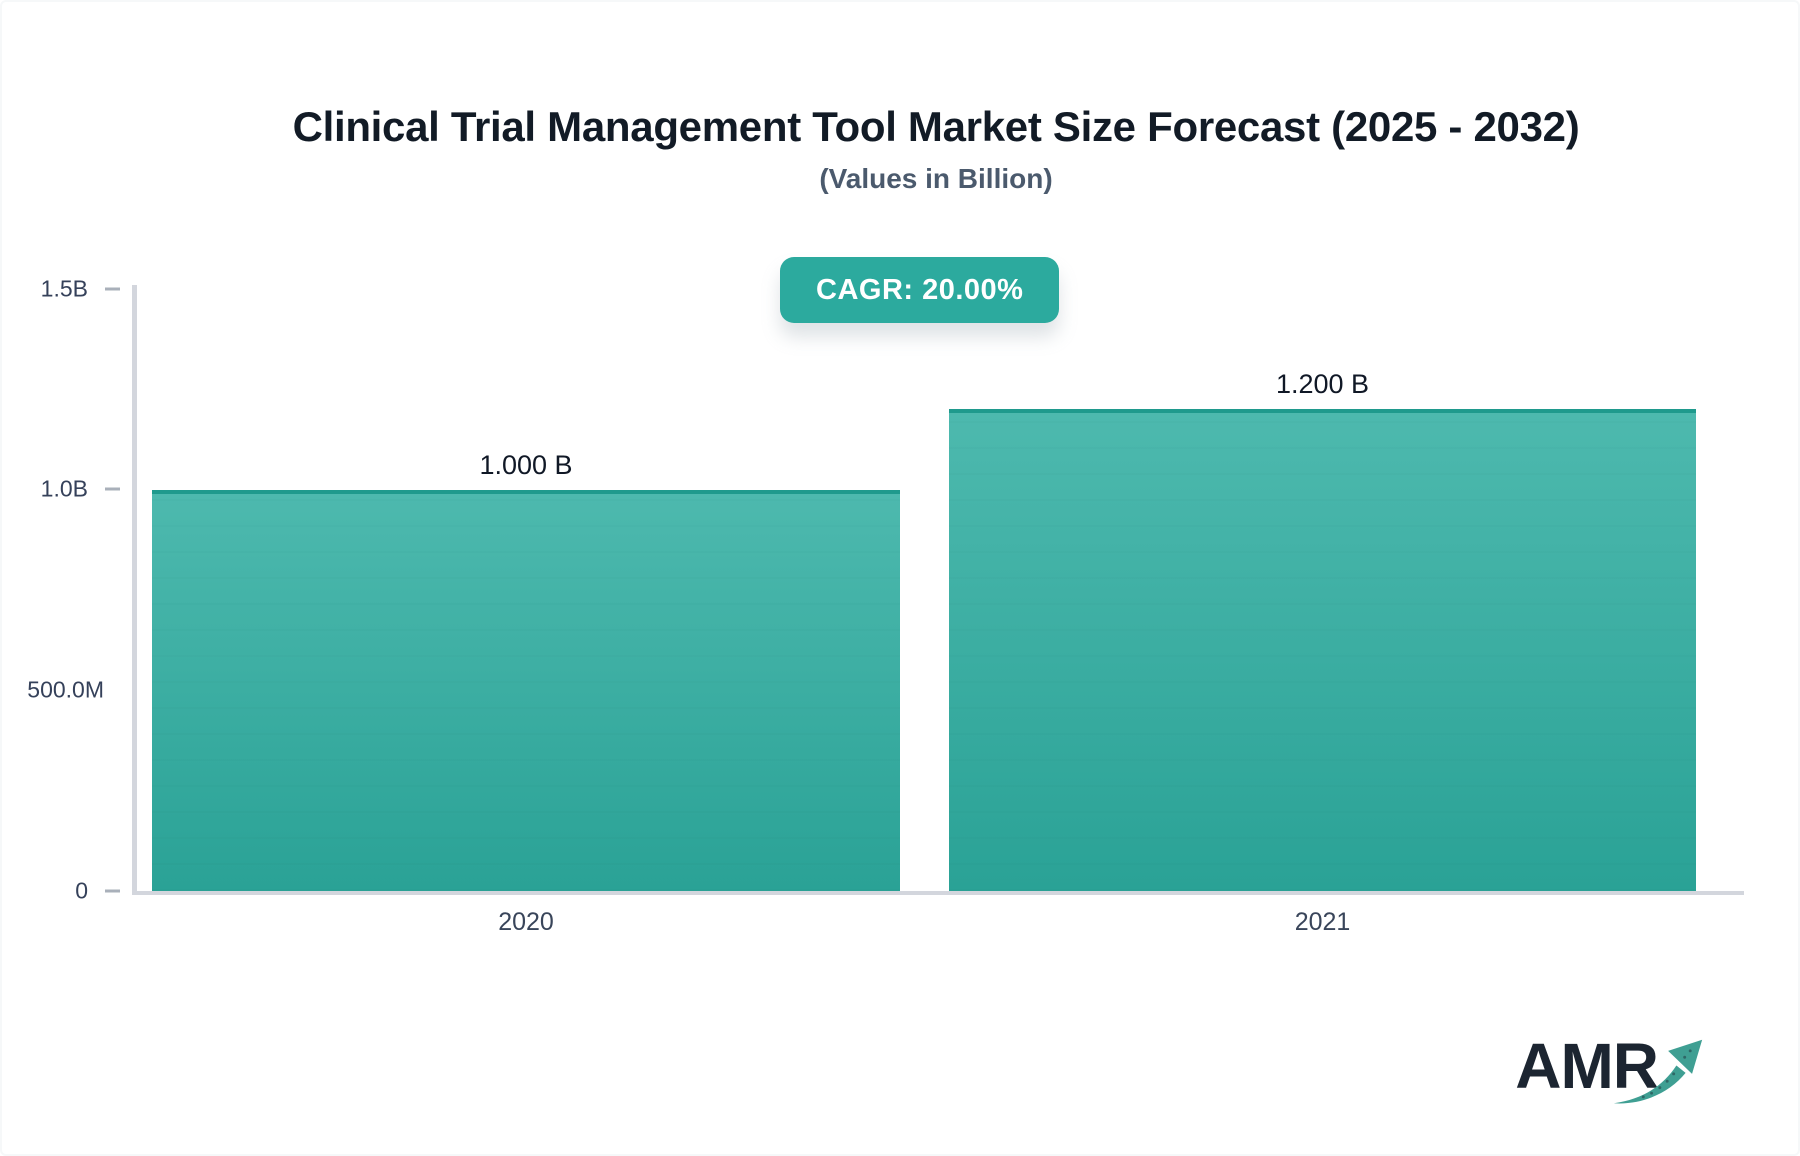 This screenshot has width=1800, height=1156. I want to click on y-axis-tick: 500.0M, so click(61, 690).